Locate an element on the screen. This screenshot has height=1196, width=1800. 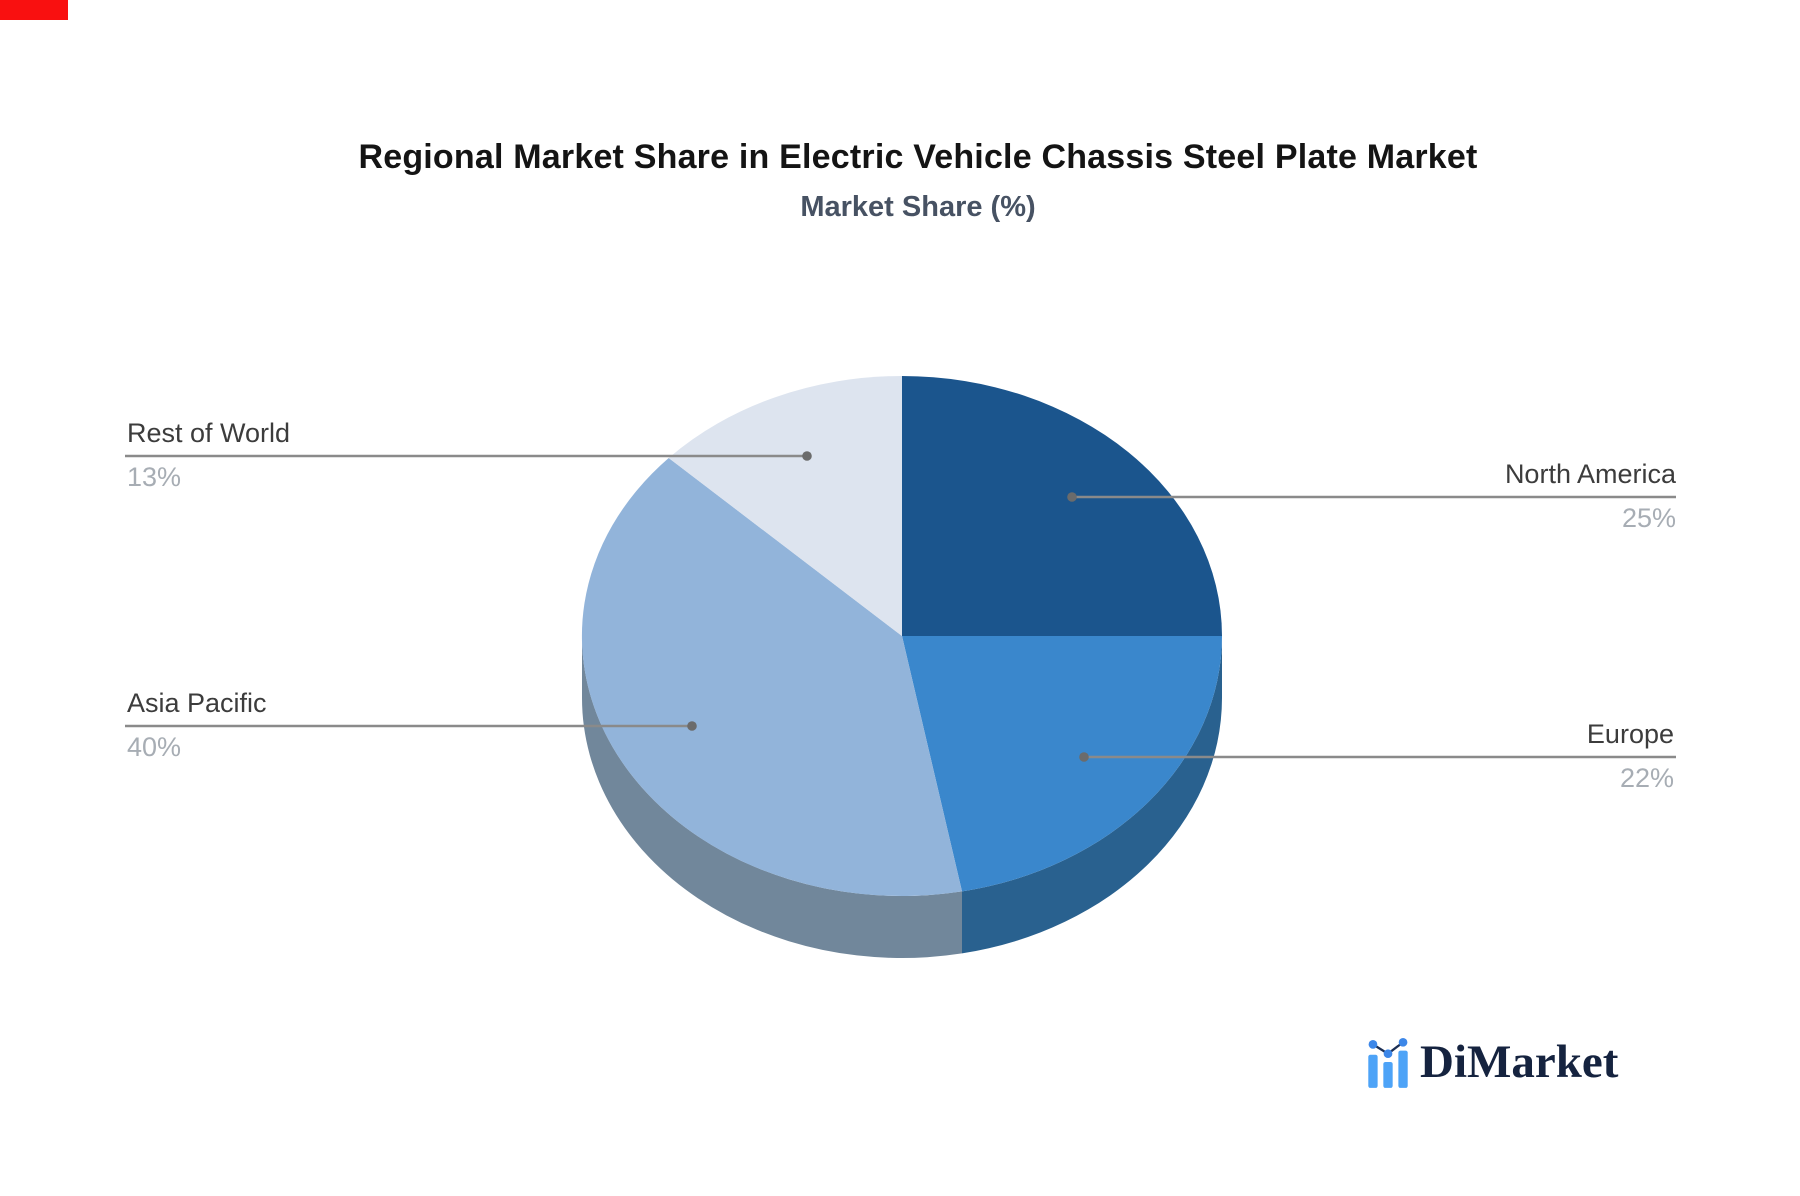
brand-logo-text: DiMarket is located at coordinates (1519, 1062).